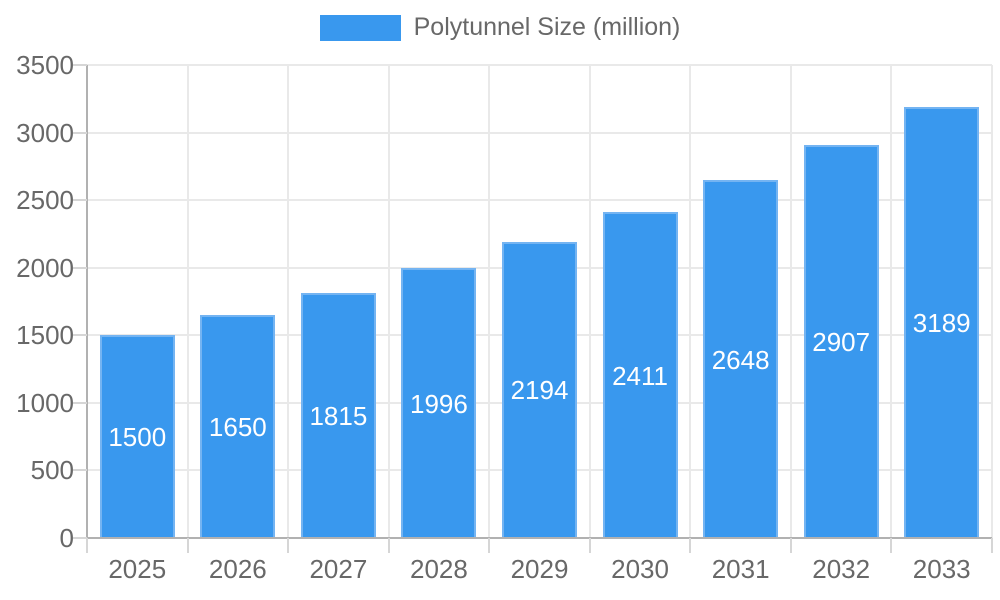 The image size is (1000, 600). I want to click on bar-value-label: 1996, so click(439, 403).